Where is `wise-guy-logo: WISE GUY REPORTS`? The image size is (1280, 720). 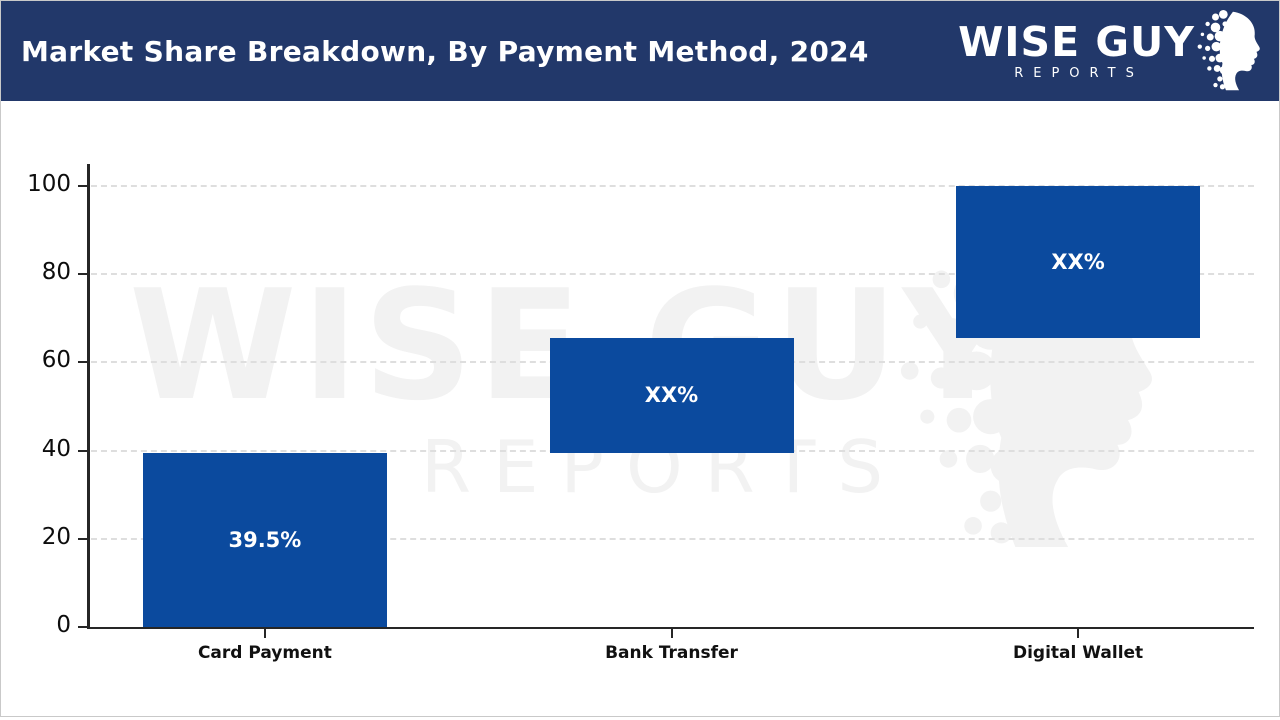
wise-guy-logo: WISE GUY REPORTS is located at coordinates (1111, 51).